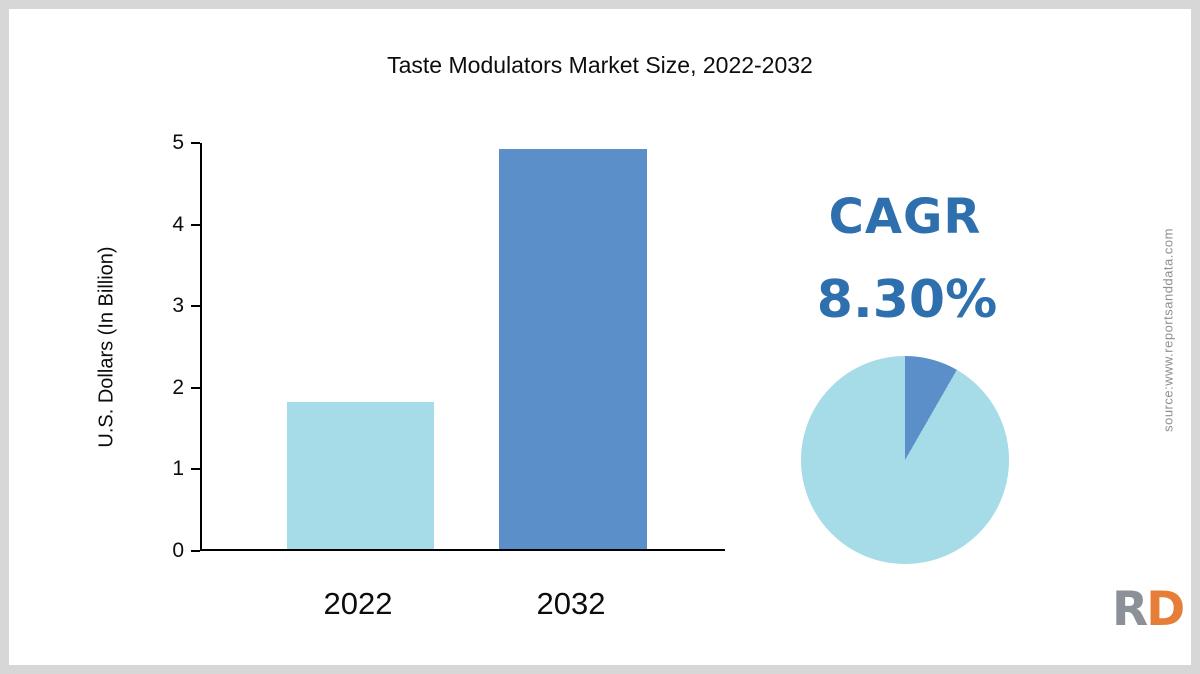 The width and height of the screenshot is (1200, 674). I want to click on y-tick-label: 4, so click(178, 224).